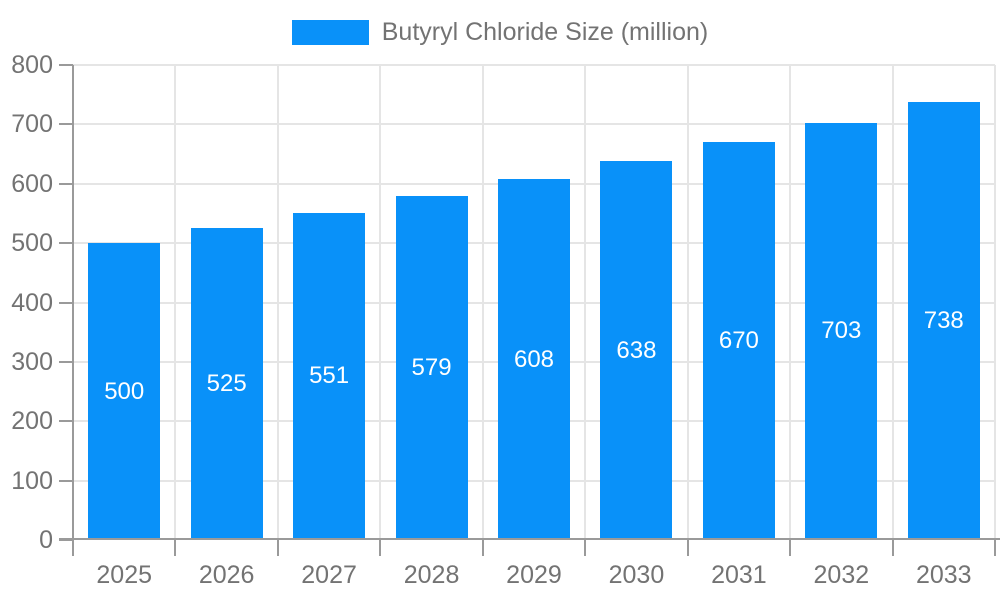  Describe the element at coordinates (529, 539) in the screenshot. I see `x-axis-line` at that location.